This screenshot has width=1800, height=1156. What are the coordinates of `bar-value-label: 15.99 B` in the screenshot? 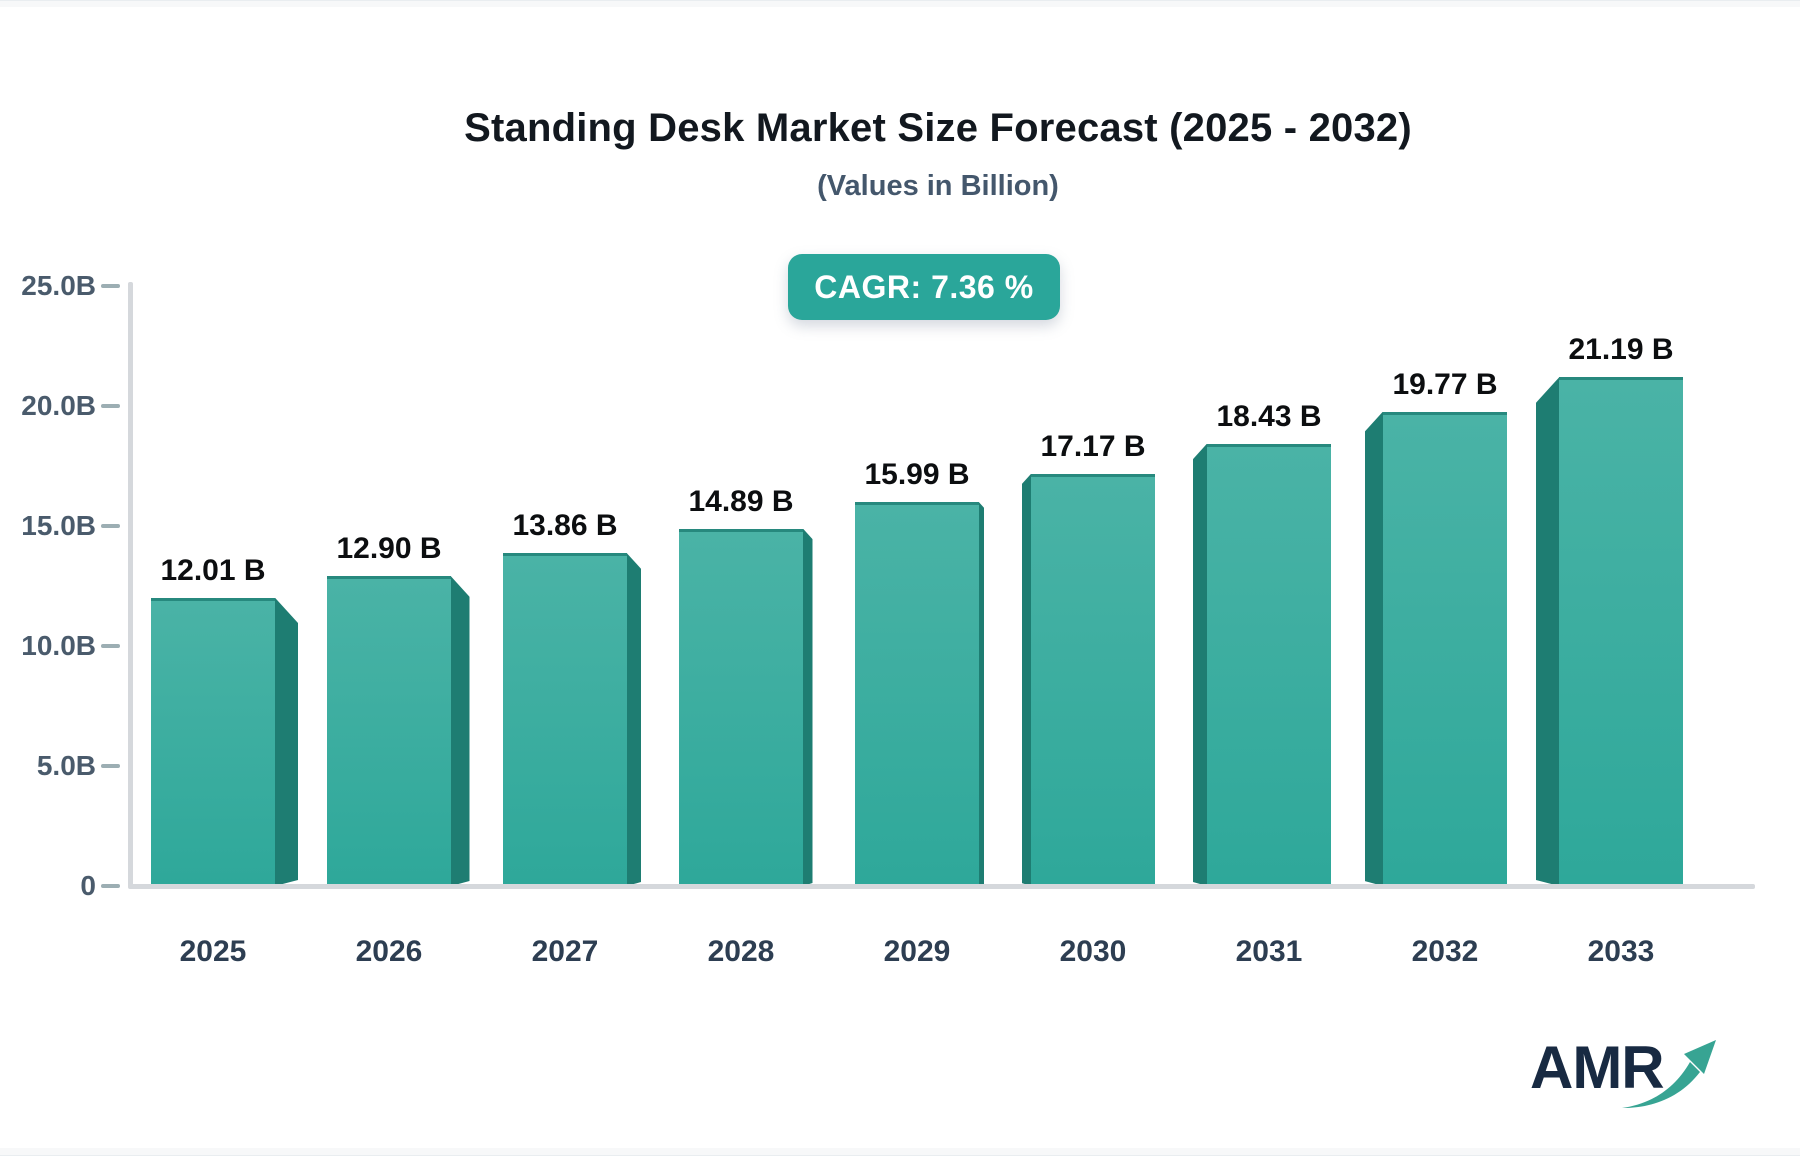 It's located at (917, 475).